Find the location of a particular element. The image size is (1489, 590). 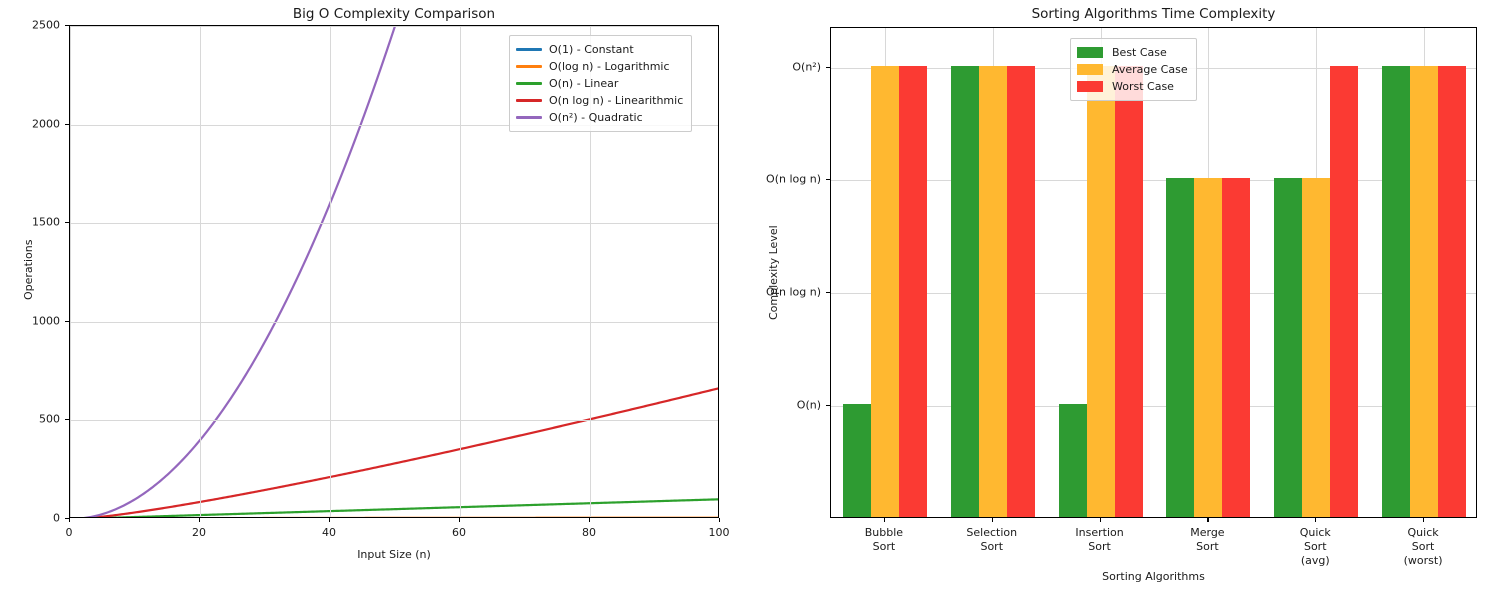

legend-item: O(log n) - Logarithmic is located at coordinates (599, 66).